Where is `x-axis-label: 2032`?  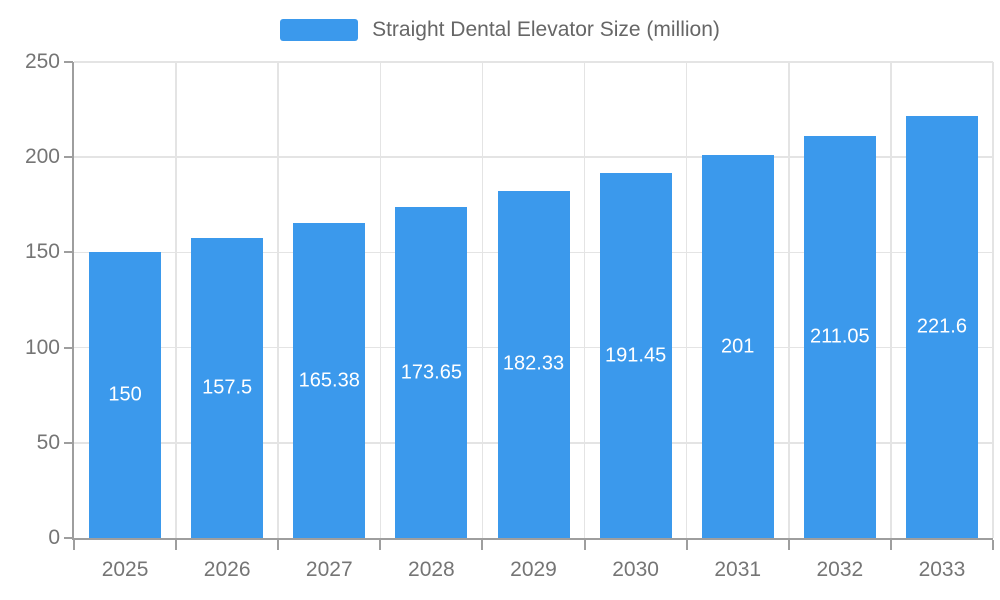 x-axis-label: 2032 is located at coordinates (840, 569).